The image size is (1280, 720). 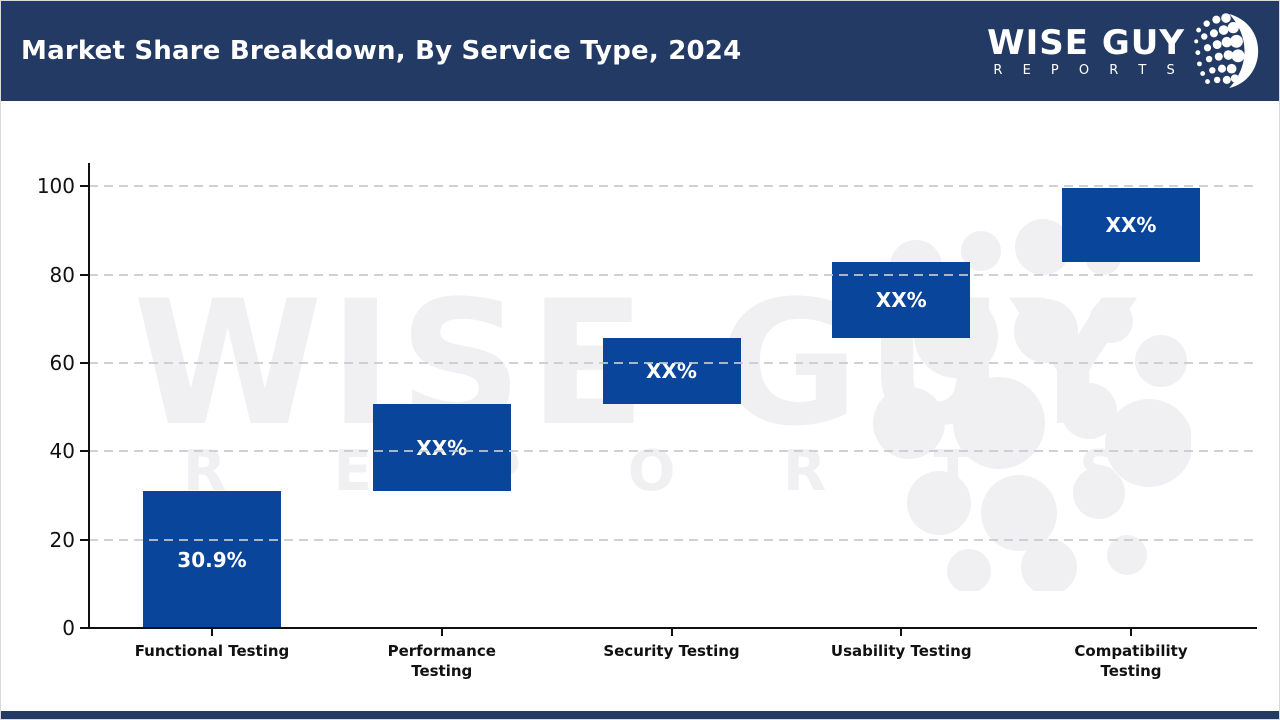 I want to click on y-axis-spine, so click(x=89, y=396).